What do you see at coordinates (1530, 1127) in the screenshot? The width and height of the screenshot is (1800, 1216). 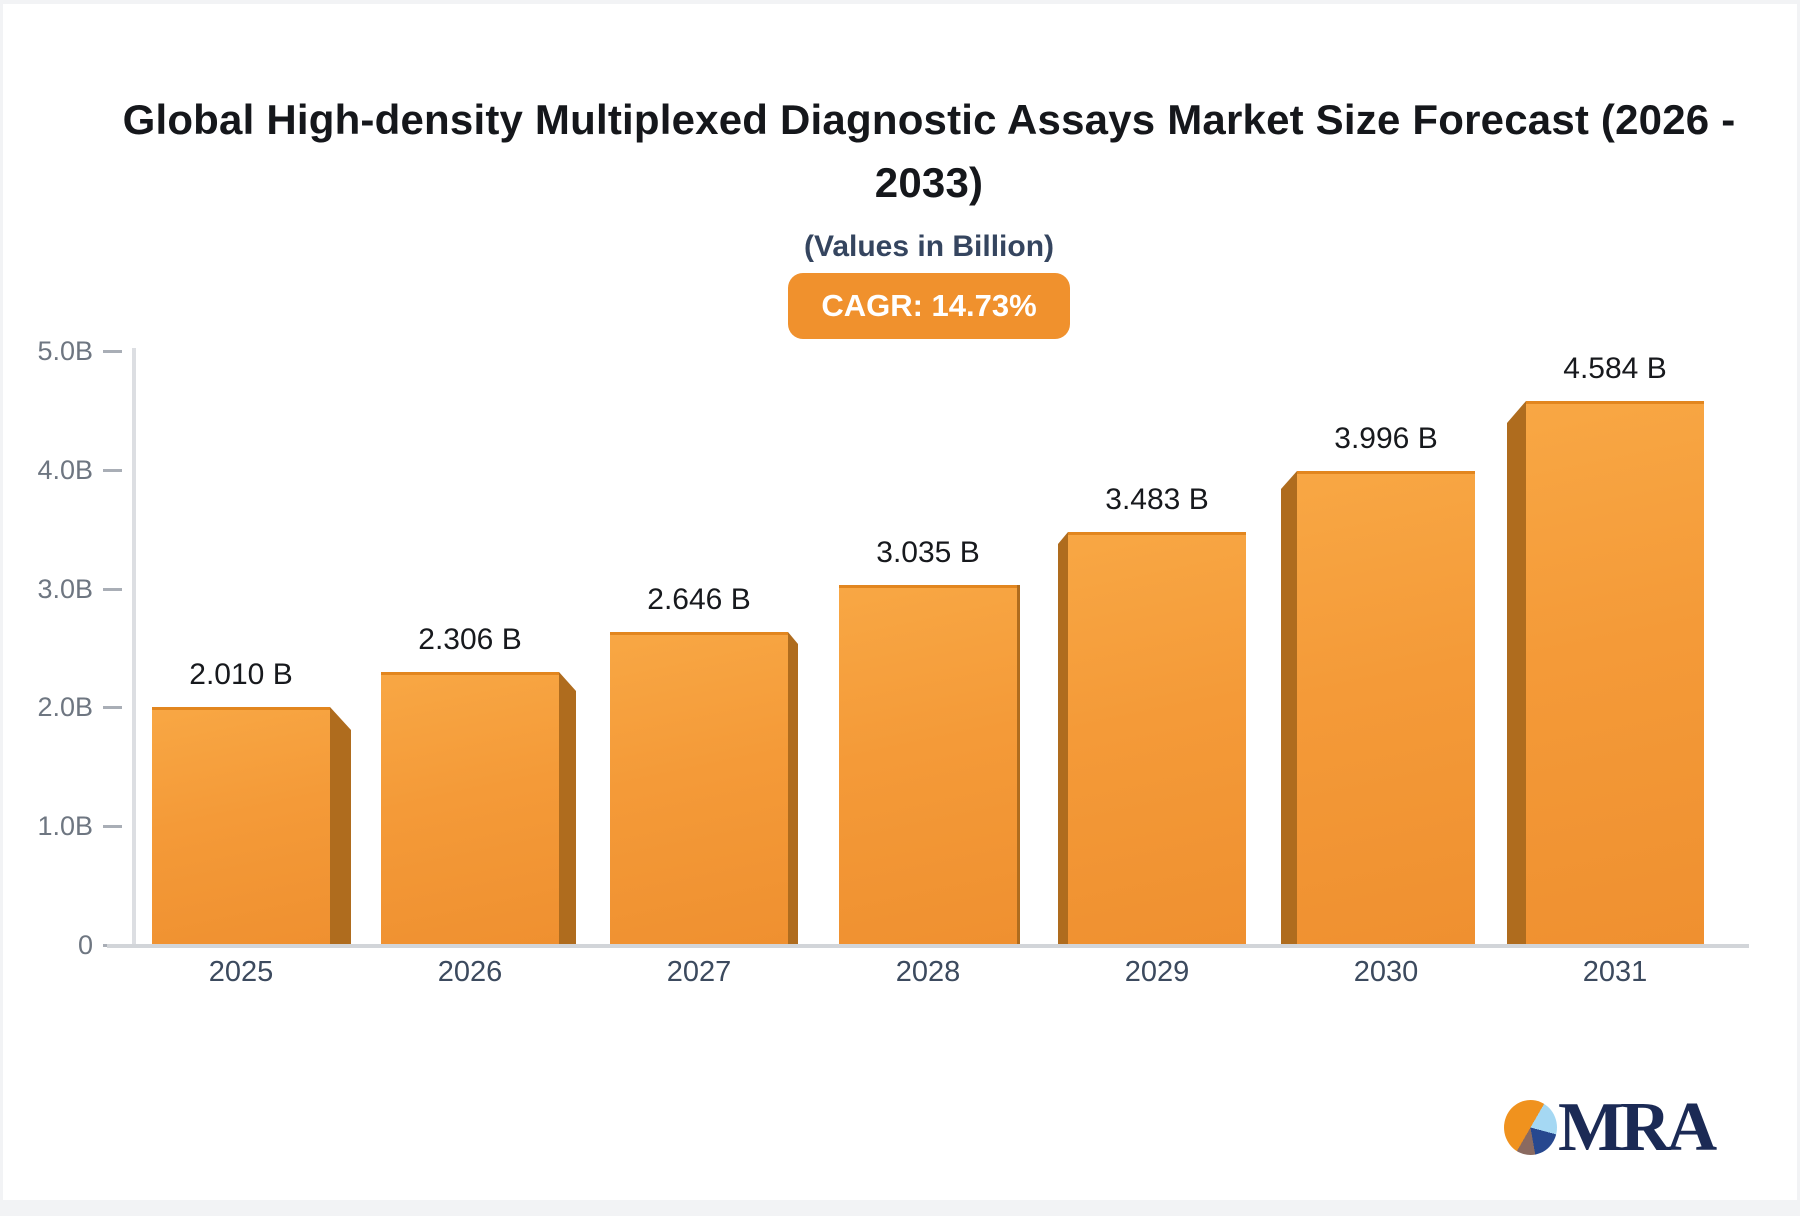 I see `pie-chart-logo-icon` at bounding box center [1530, 1127].